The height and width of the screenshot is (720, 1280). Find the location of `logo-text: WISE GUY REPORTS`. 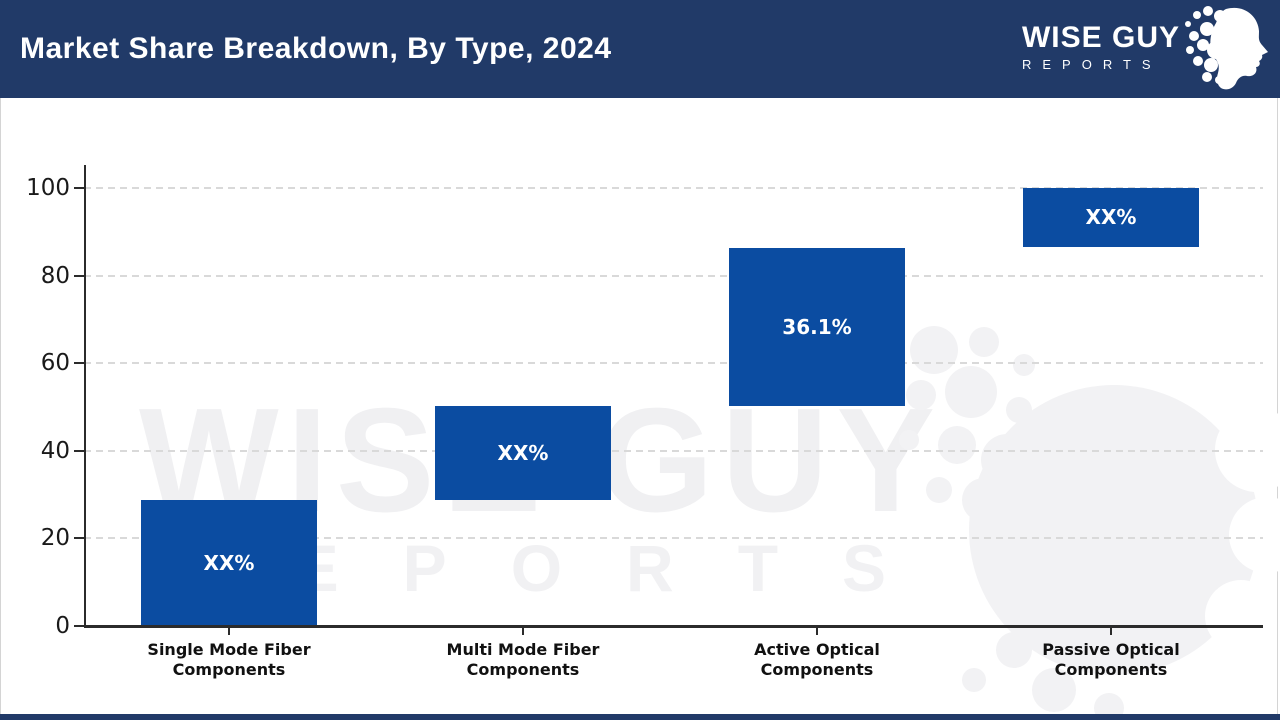

logo-text: WISE GUY REPORTS is located at coordinates (1100, 47).